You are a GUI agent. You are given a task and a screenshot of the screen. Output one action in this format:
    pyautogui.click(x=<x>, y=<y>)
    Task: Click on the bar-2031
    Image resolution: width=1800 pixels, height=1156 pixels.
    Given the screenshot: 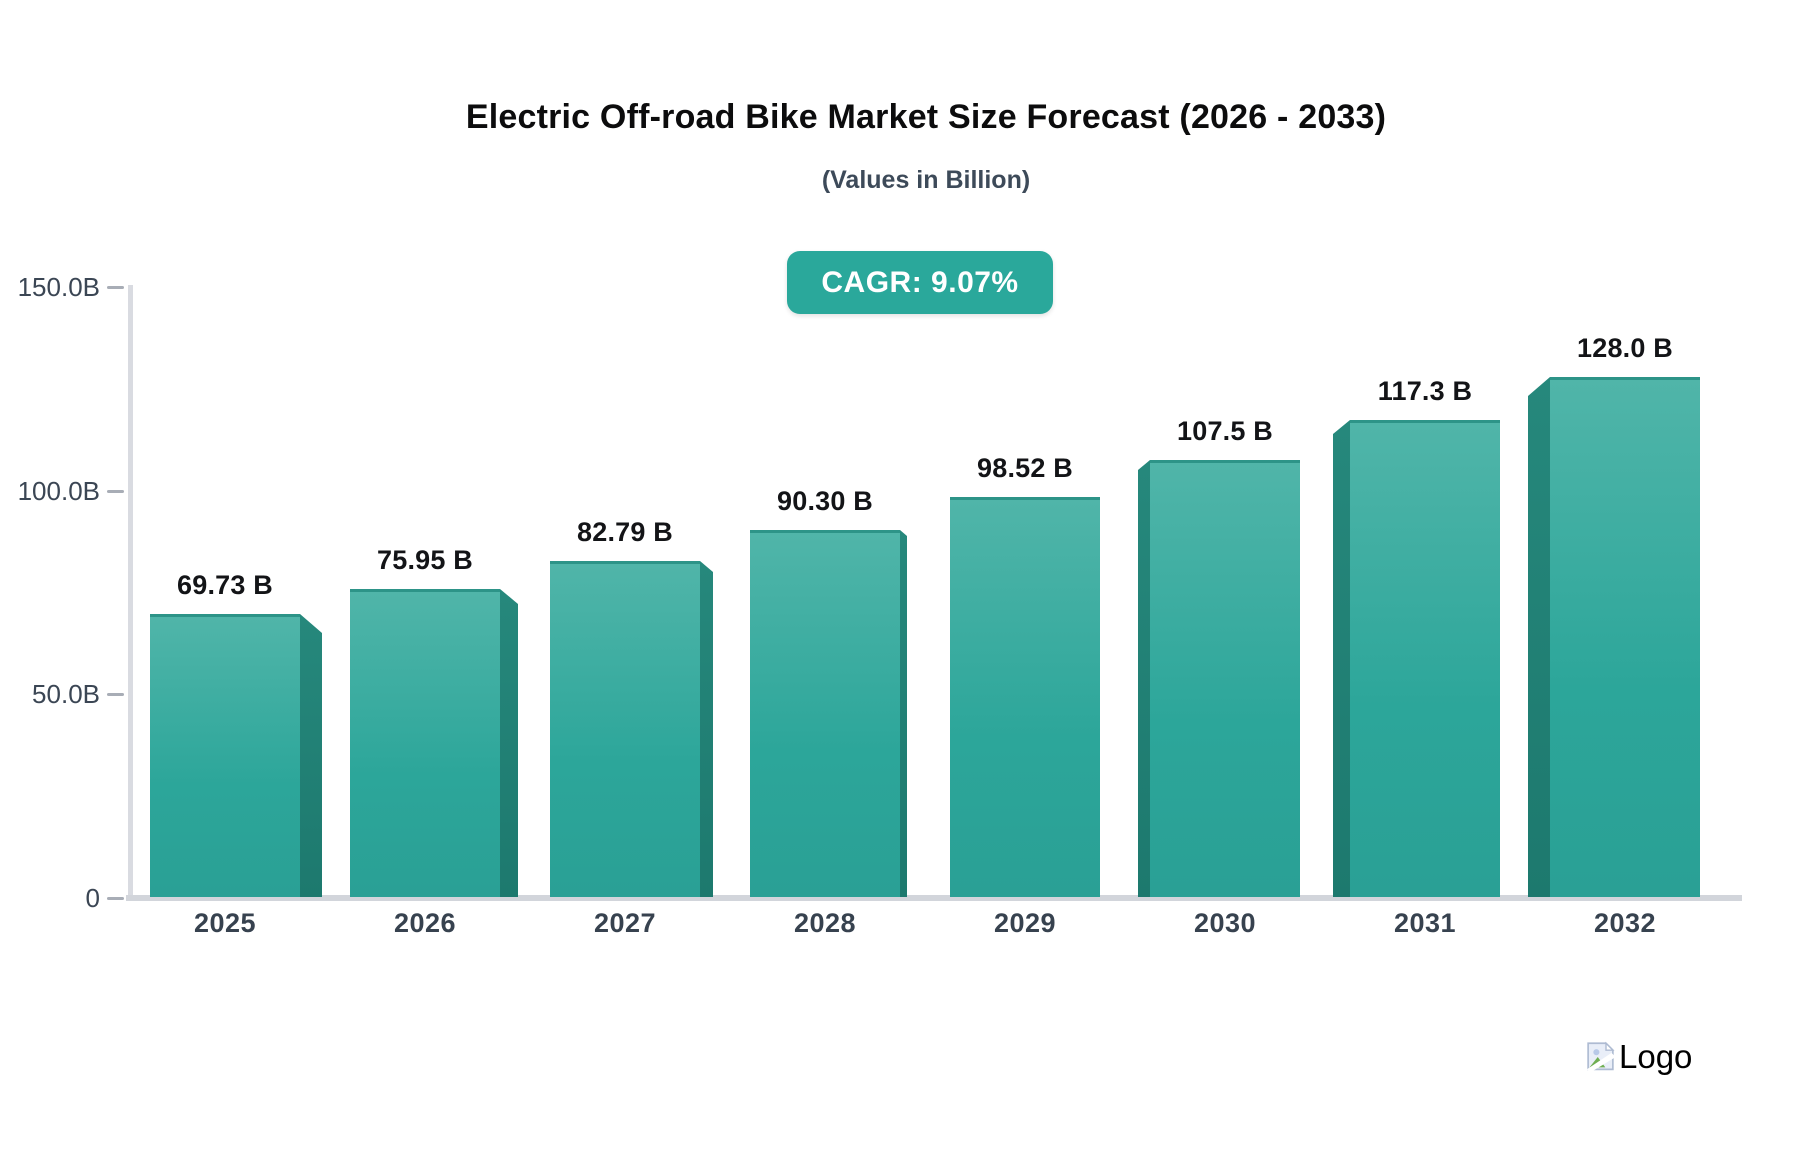 What is the action you would take?
    pyautogui.click(x=1425, y=658)
    